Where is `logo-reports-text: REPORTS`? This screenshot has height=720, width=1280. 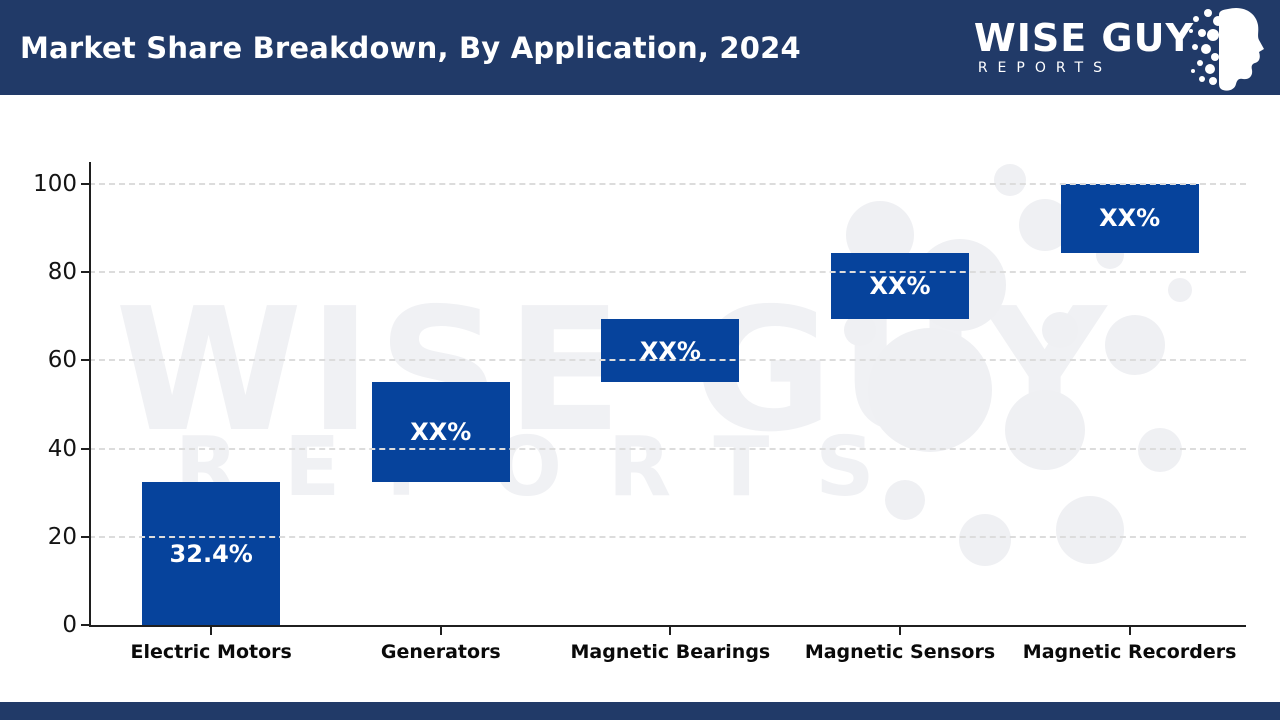 logo-reports-text: REPORTS is located at coordinates (1044, 68).